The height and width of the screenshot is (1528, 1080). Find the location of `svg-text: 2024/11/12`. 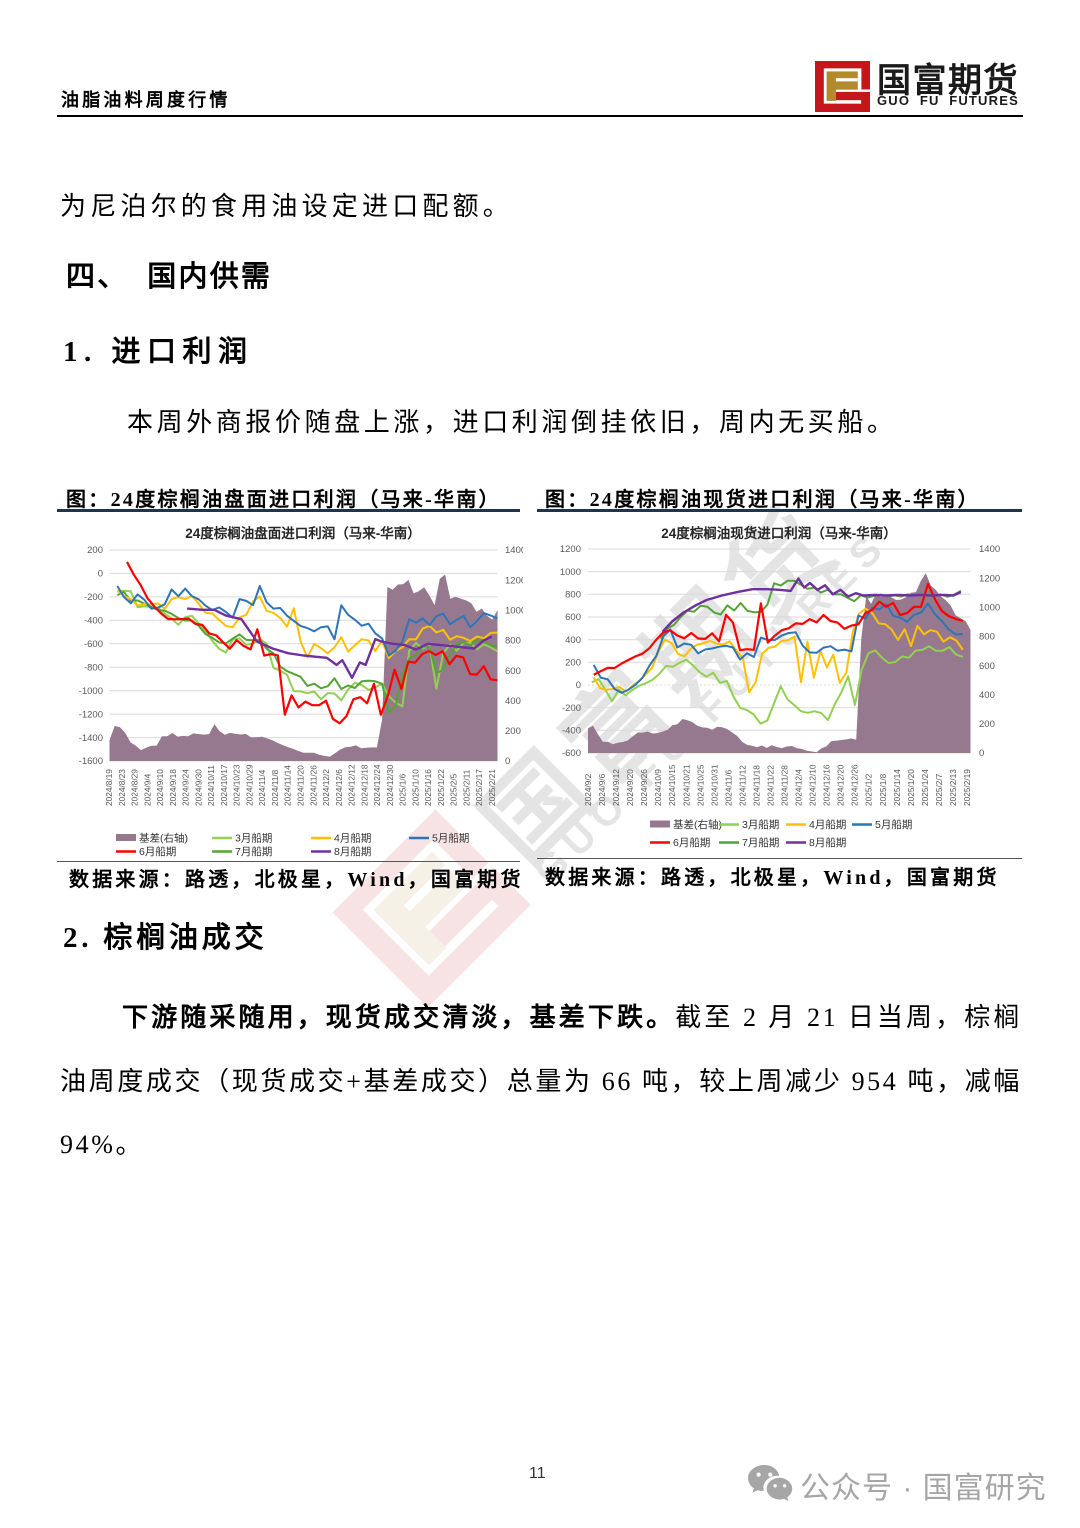

svg-text: 2024/11/12 is located at coordinates (742, 785).